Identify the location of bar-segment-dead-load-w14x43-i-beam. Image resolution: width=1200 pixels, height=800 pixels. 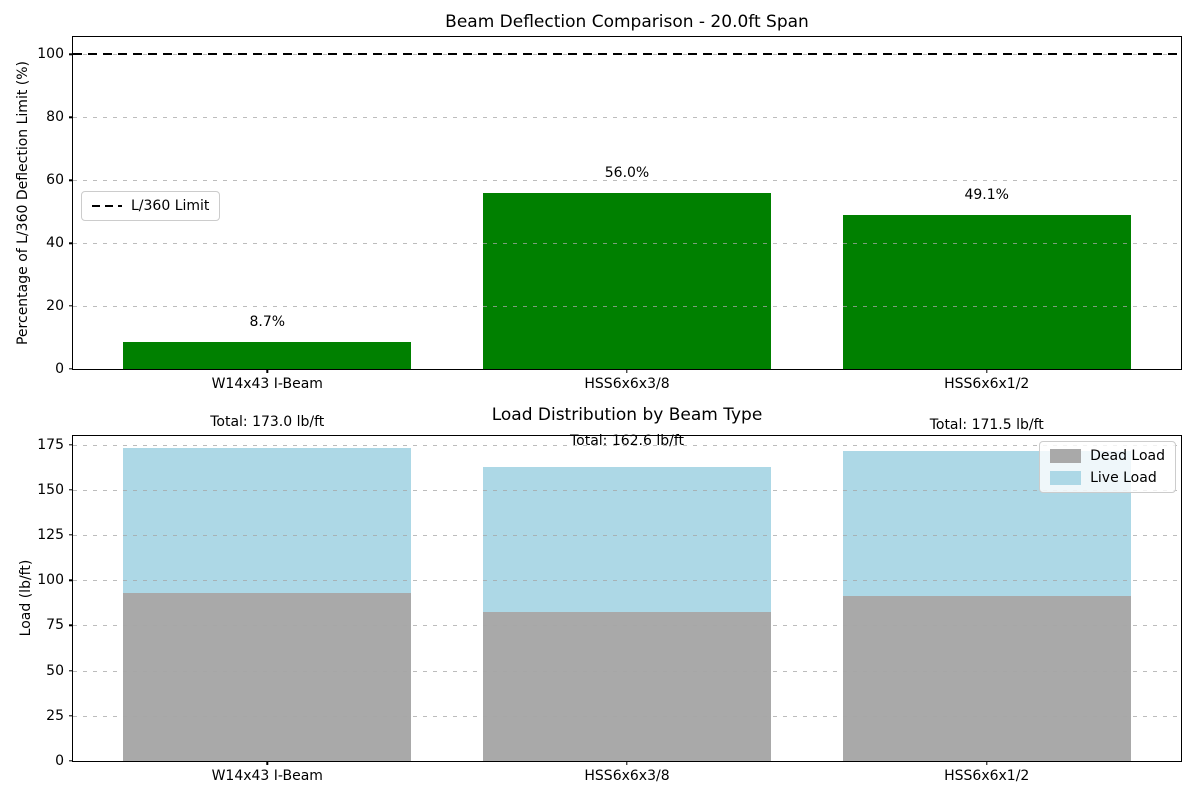
(267, 676).